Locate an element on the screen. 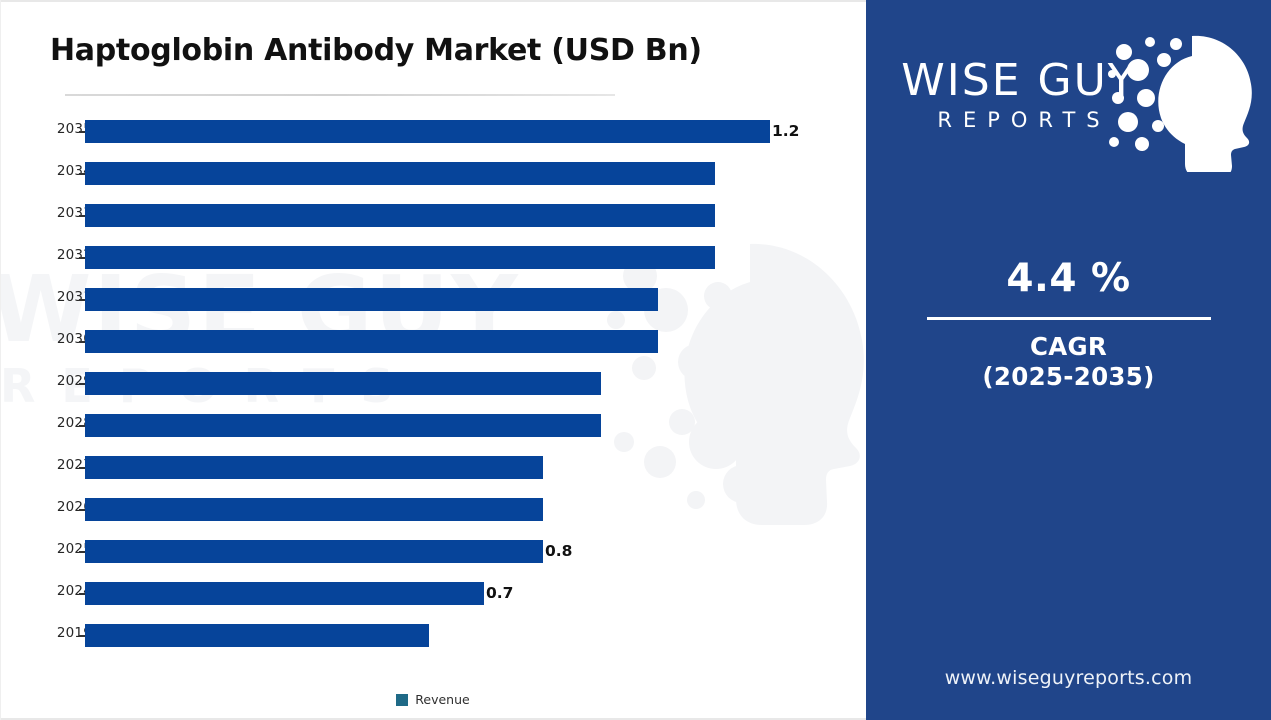 Image resolution: width=1271 pixels, height=720 pixels. cagr-divider is located at coordinates (1068, 318).